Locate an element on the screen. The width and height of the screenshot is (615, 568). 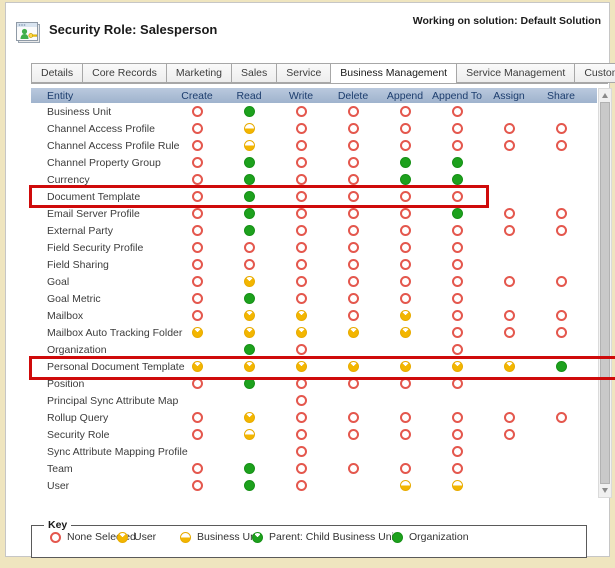
scrollbar-thumb is located at coordinates (605, 293).